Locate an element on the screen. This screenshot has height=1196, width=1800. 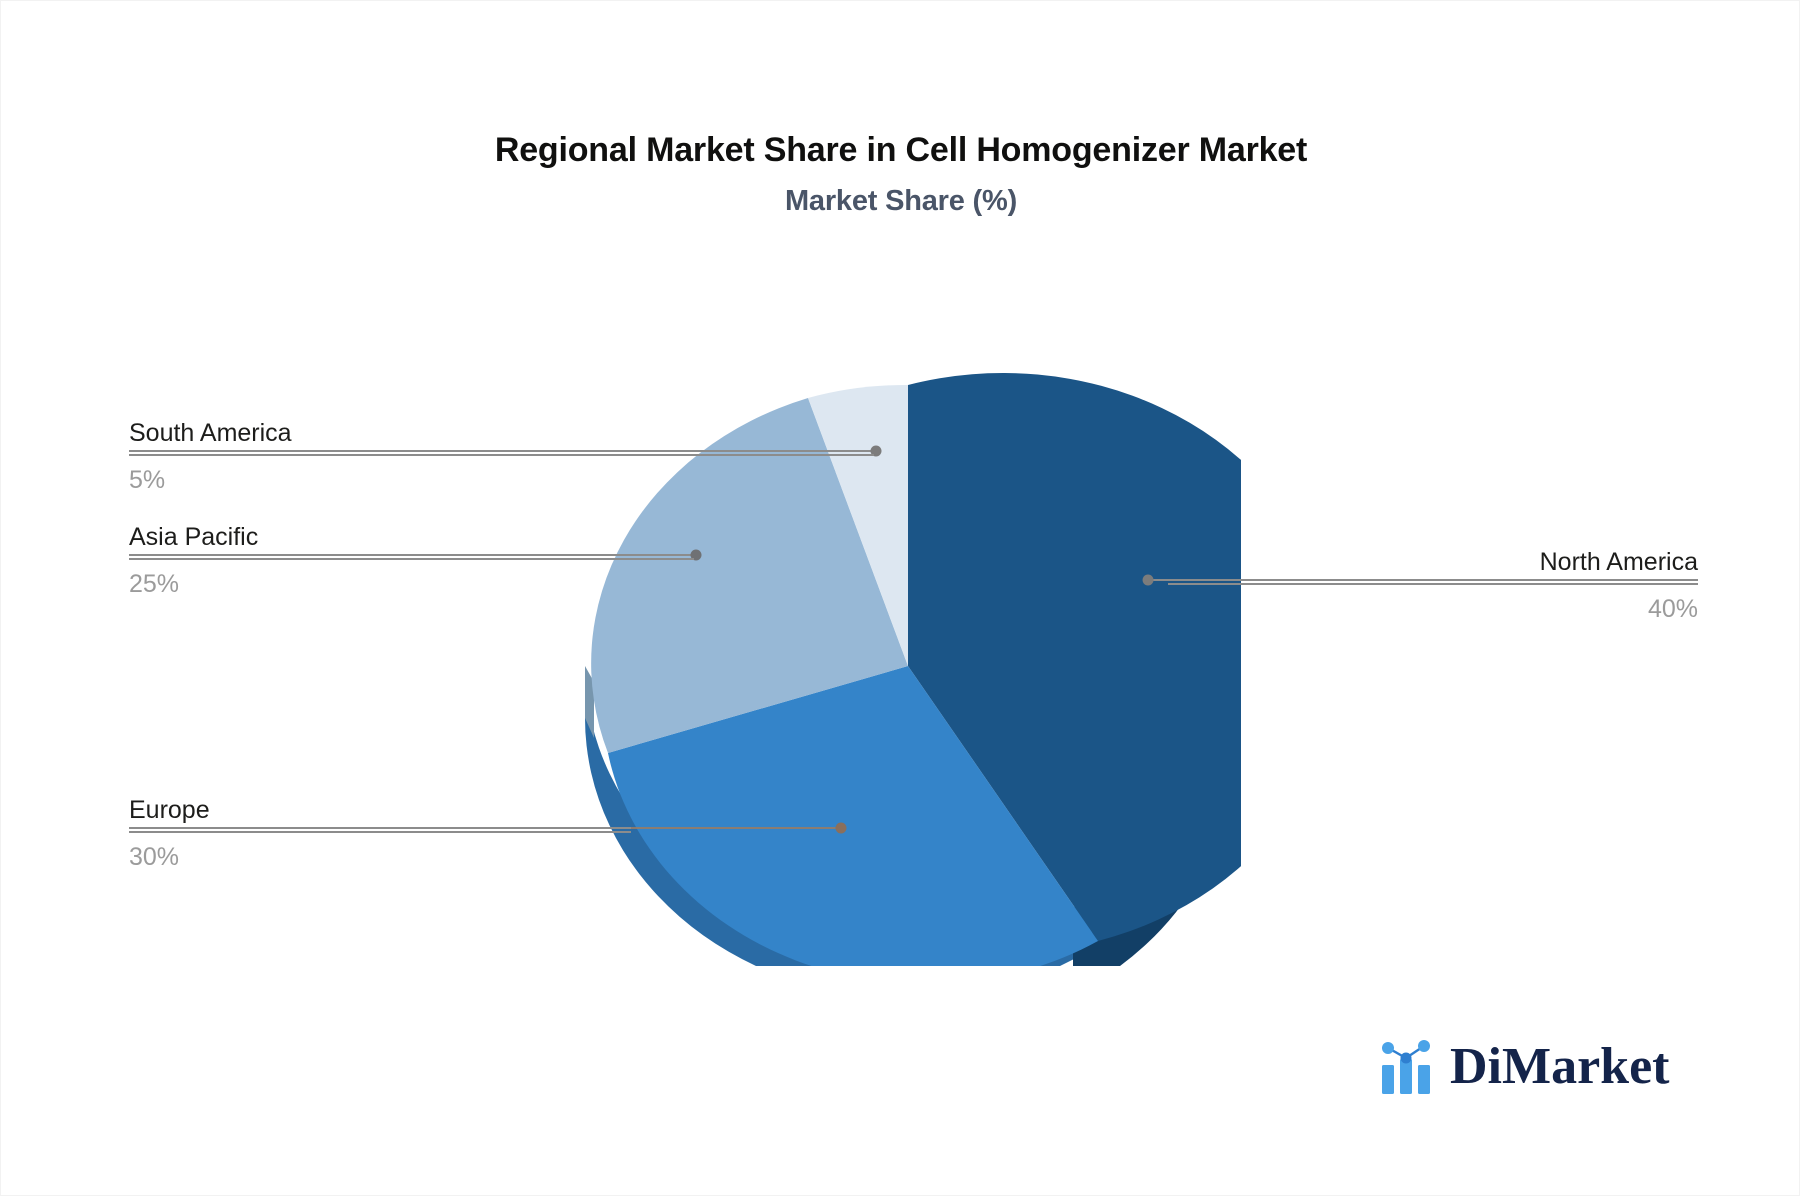
callout-value-south-america: 5% is located at coordinates (147, 480).